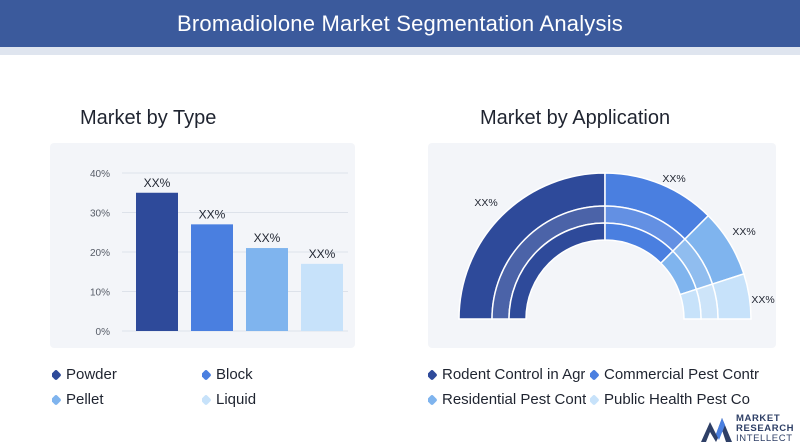  I want to click on legend-label: Liquid, so click(236, 399).